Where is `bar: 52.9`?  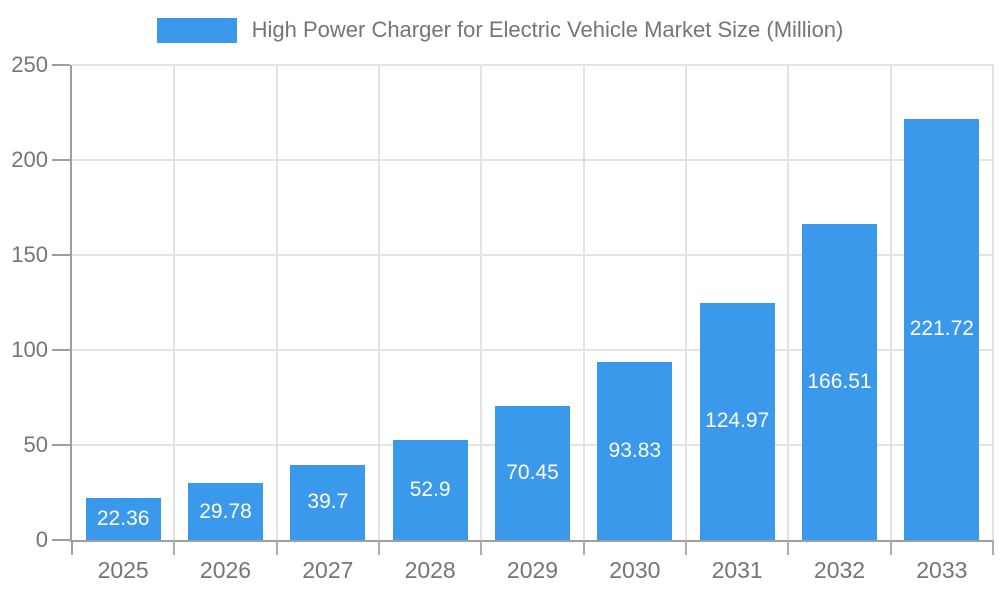 bar: 52.9 is located at coordinates (430, 489).